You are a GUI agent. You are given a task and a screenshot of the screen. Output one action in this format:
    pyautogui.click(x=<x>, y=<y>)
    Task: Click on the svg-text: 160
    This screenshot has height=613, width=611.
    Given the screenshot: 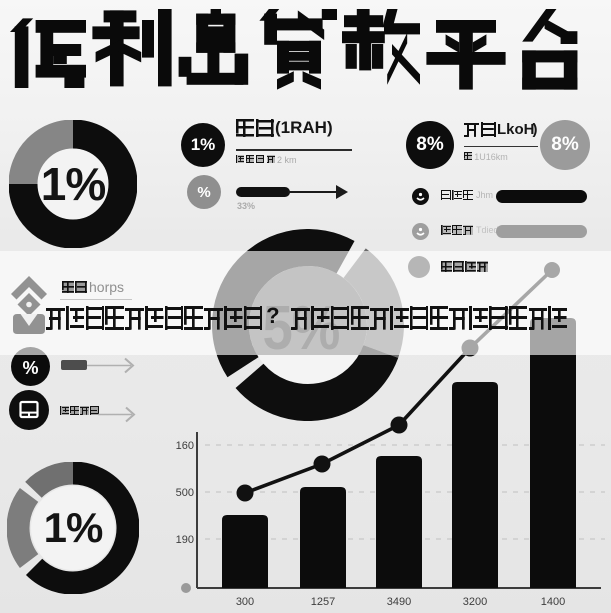 What is the action you would take?
    pyautogui.click(x=185, y=446)
    